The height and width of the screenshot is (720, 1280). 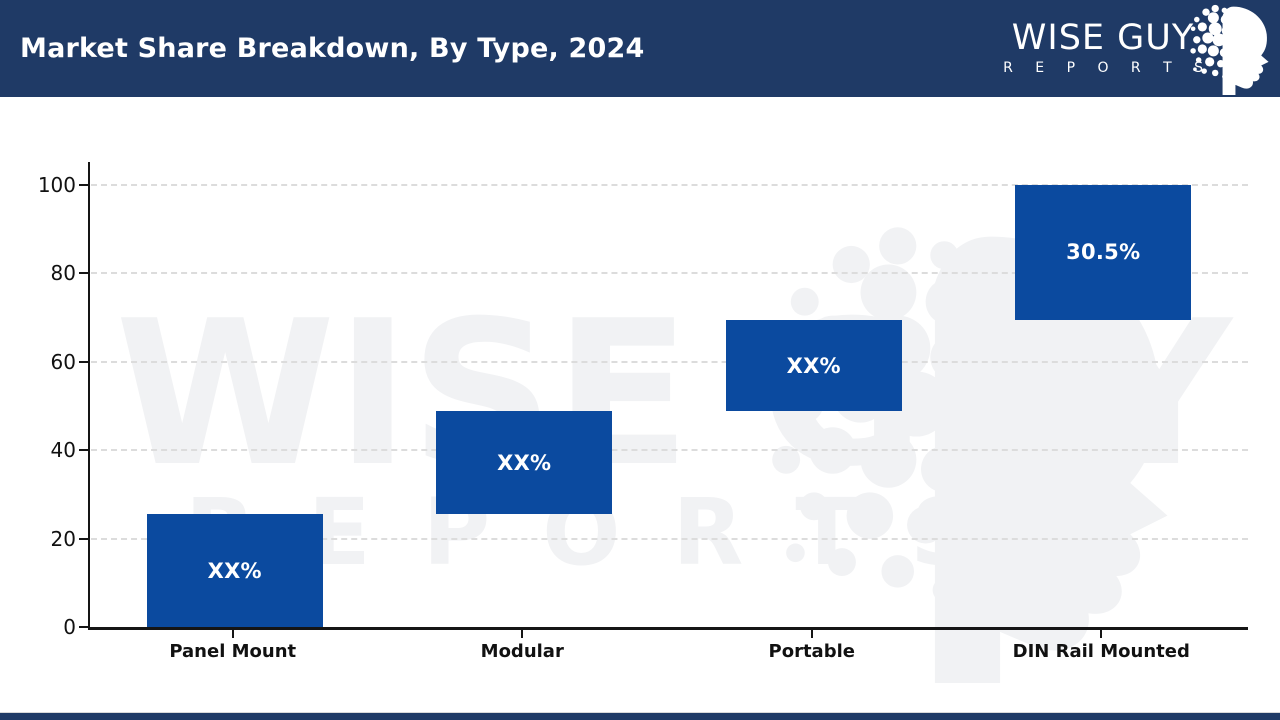 What do you see at coordinates (640, 716) in the screenshot?
I see `footer-bar` at bounding box center [640, 716].